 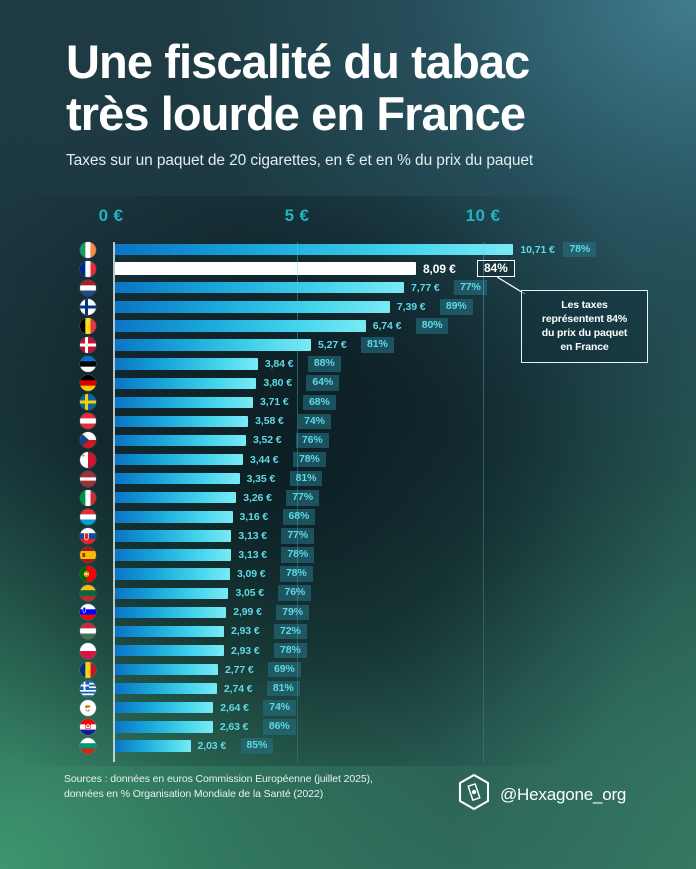 I want to click on flag-icon-fi, so click(x=88, y=306).